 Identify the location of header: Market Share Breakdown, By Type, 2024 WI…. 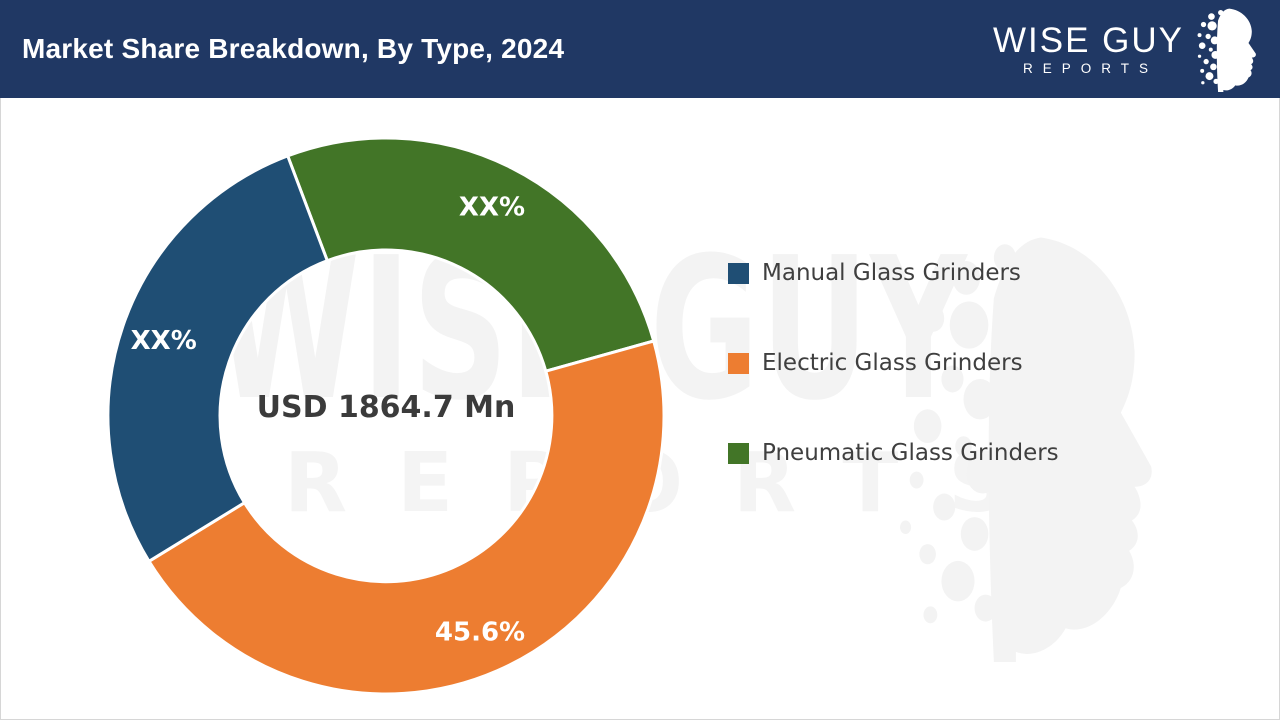
(640, 49).